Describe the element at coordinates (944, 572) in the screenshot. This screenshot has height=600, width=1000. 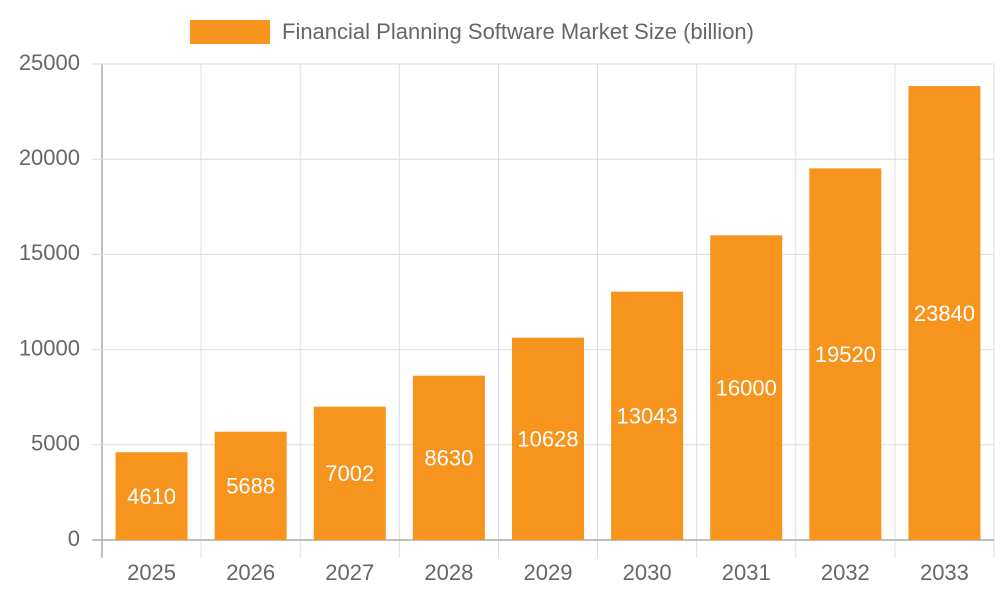
I see `x-tick-label: 2033` at that location.